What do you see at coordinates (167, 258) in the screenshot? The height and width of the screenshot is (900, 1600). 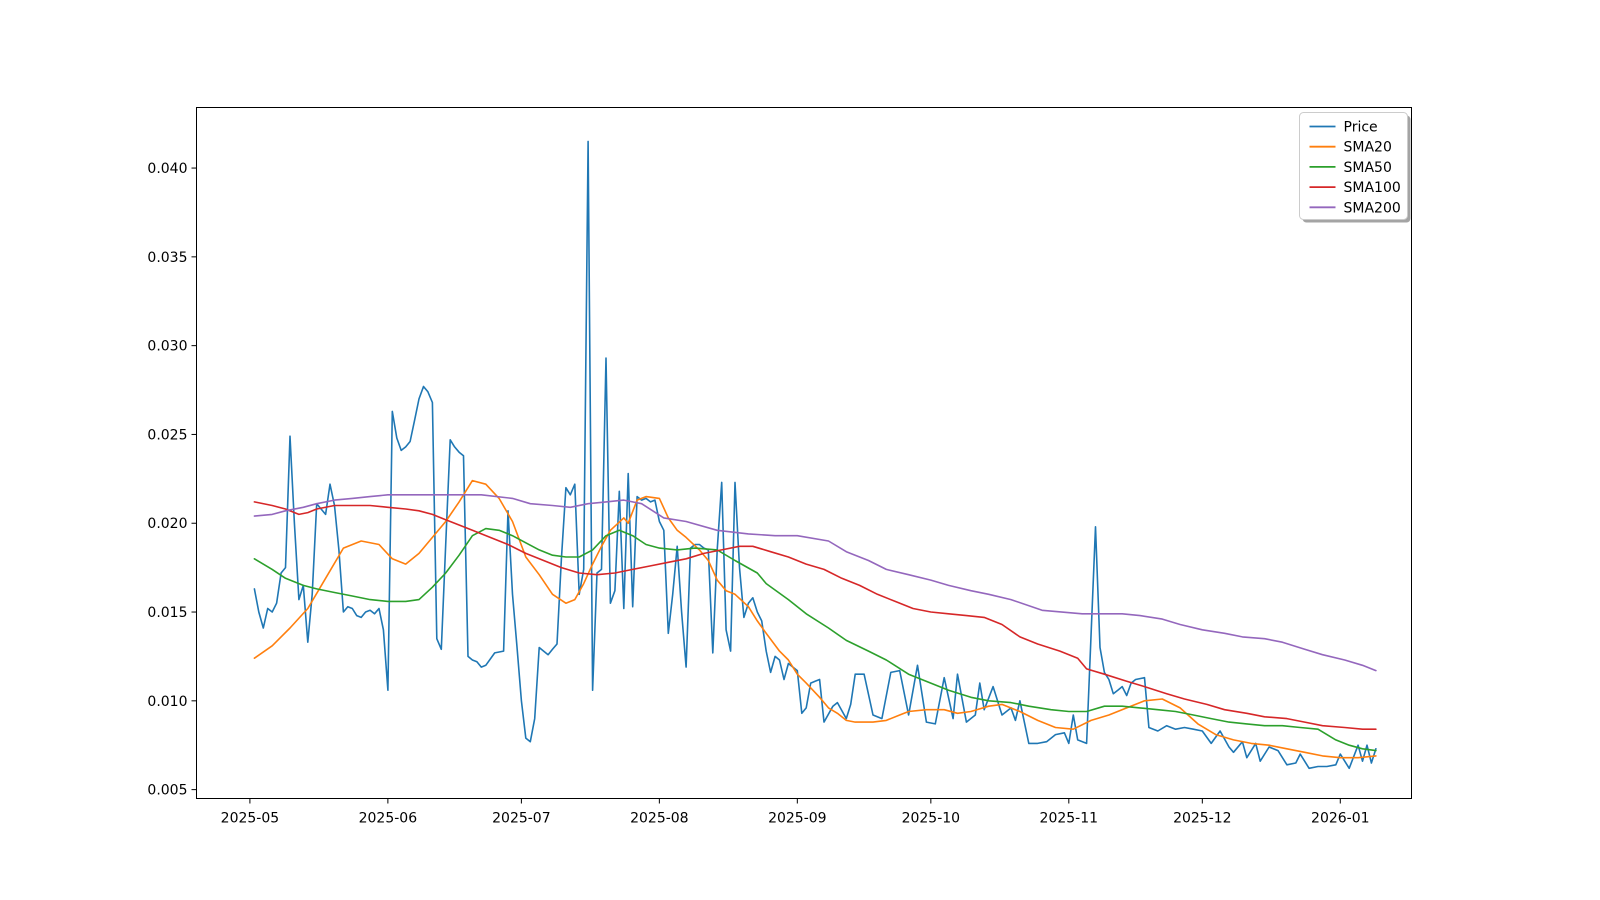 I see `y-tick-label: 0.035` at bounding box center [167, 258].